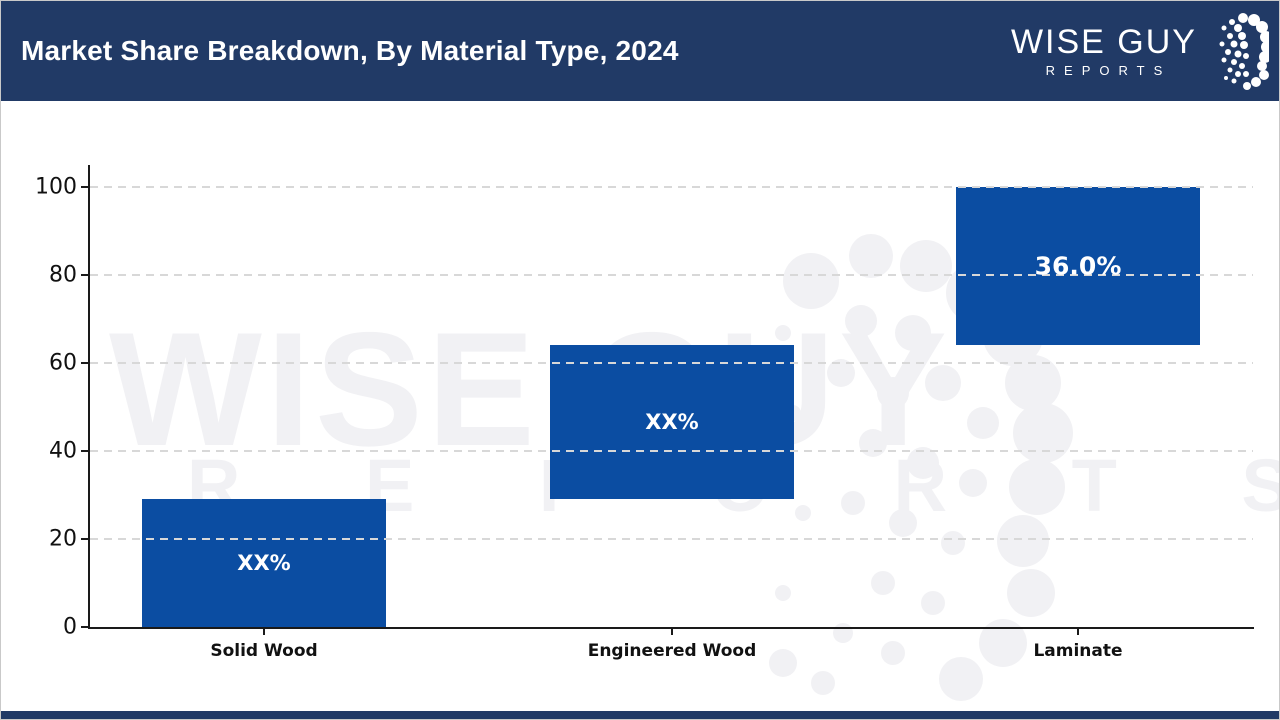 The height and width of the screenshot is (720, 1280). Describe the element at coordinates (1078, 651) in the screenshot. I see `x-tick-label: Laminate` at that location.